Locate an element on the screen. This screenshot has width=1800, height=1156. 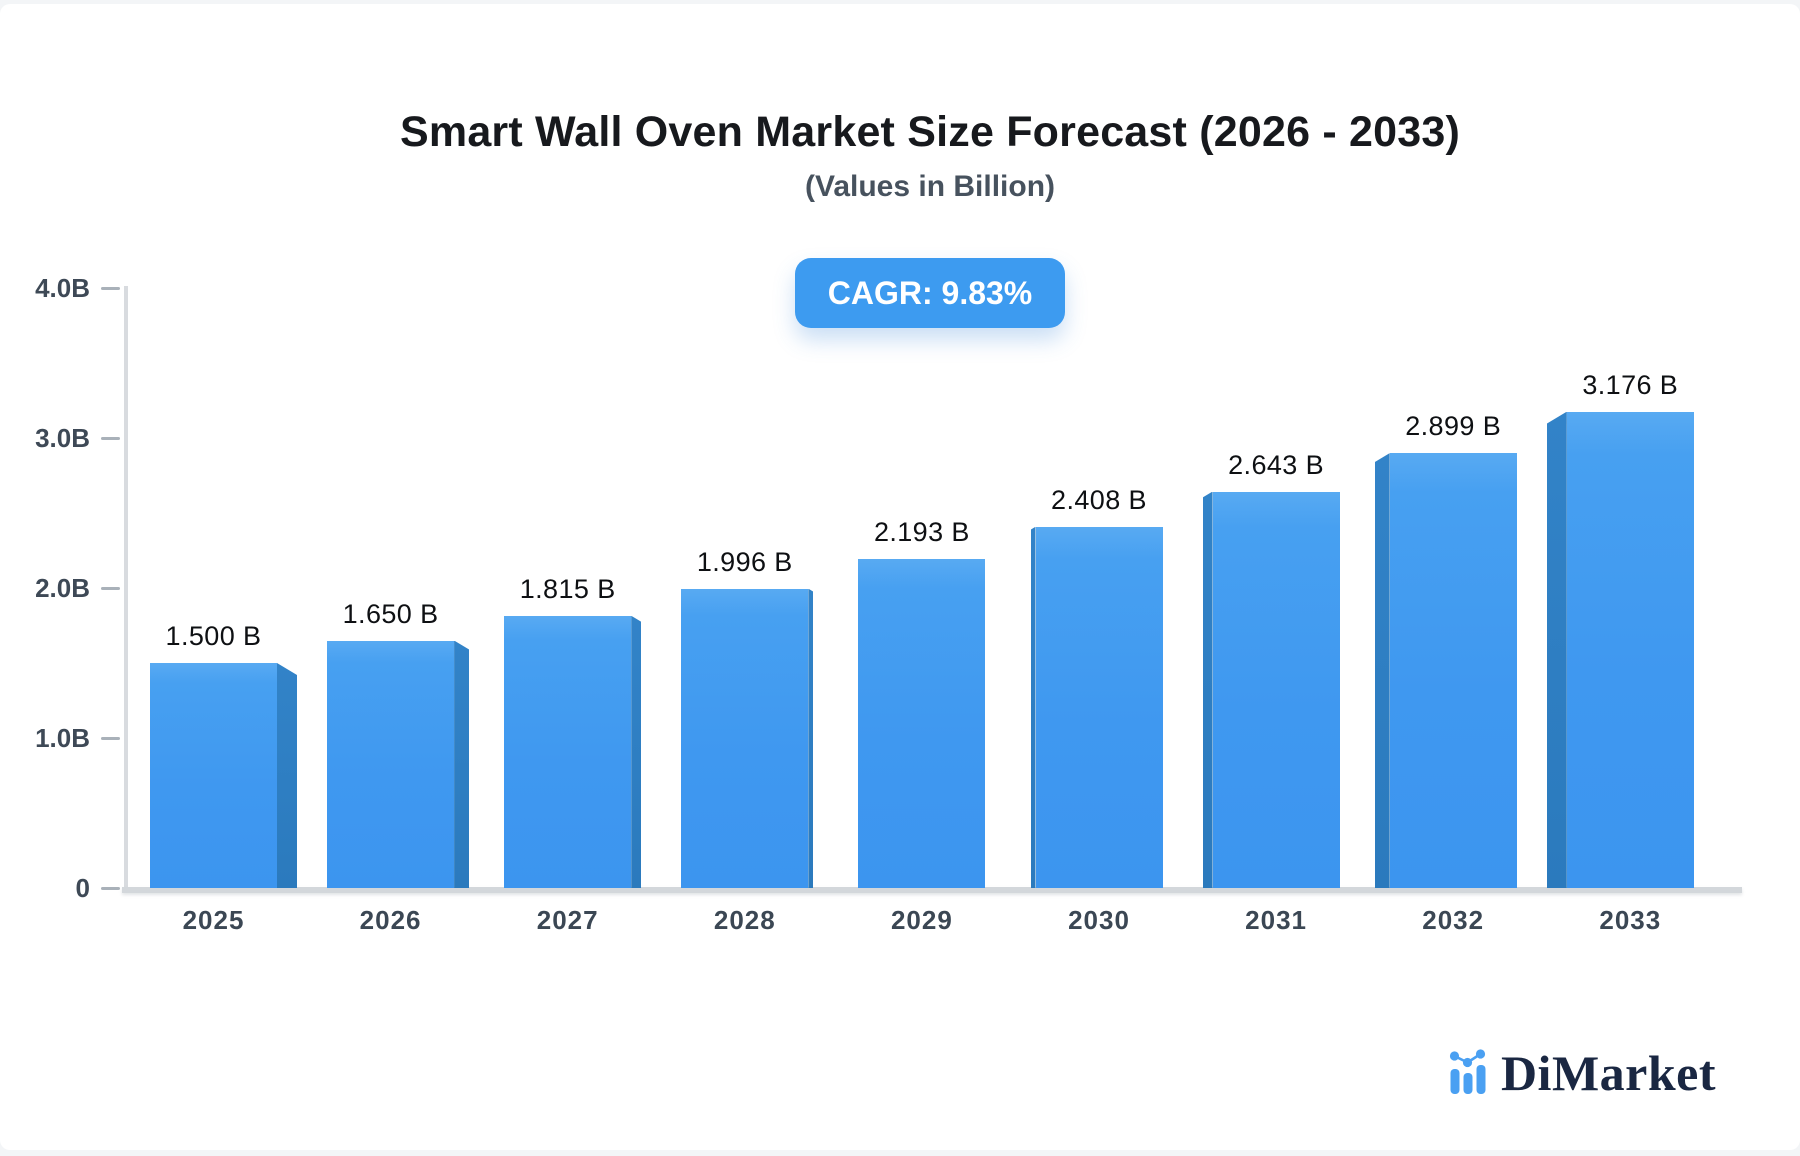
cagr-badge: CAGR: 9.83% is located at coordinates (930, 293).